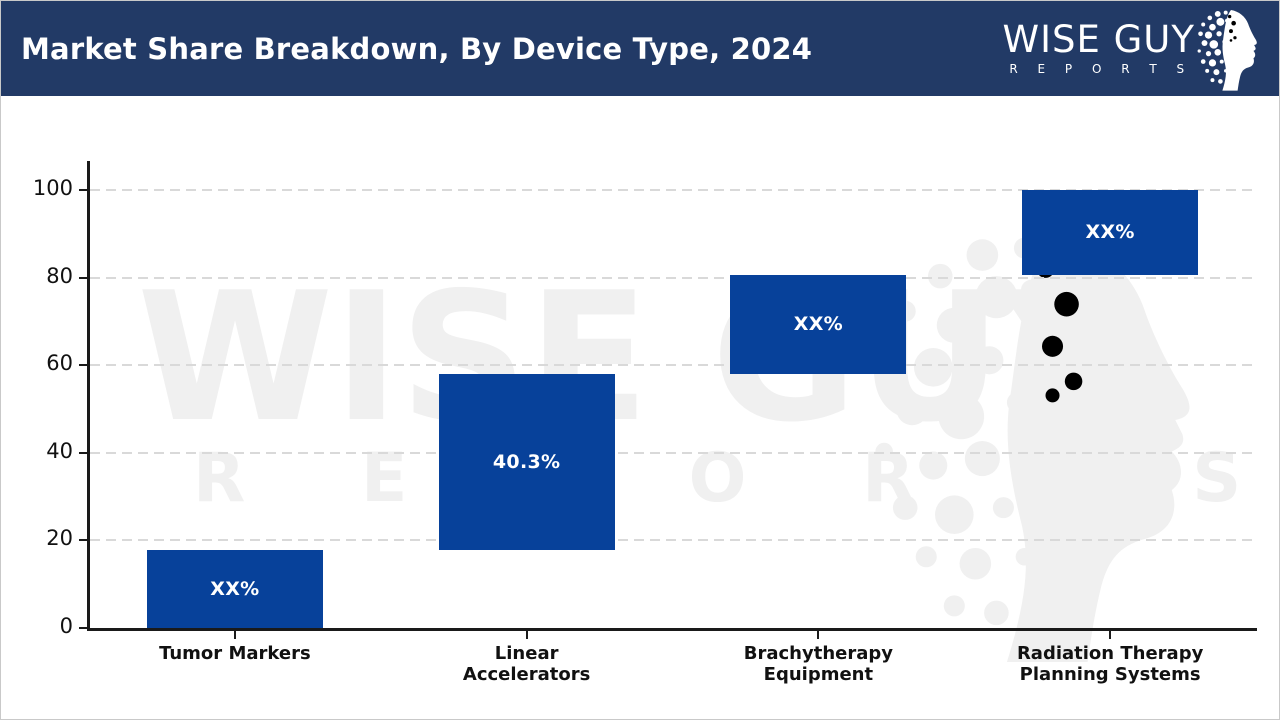 This screenshot has height=720, width=1280. I want to click on x-category-label: Radiation Therapy Planning Systems, so click(1110, 664).